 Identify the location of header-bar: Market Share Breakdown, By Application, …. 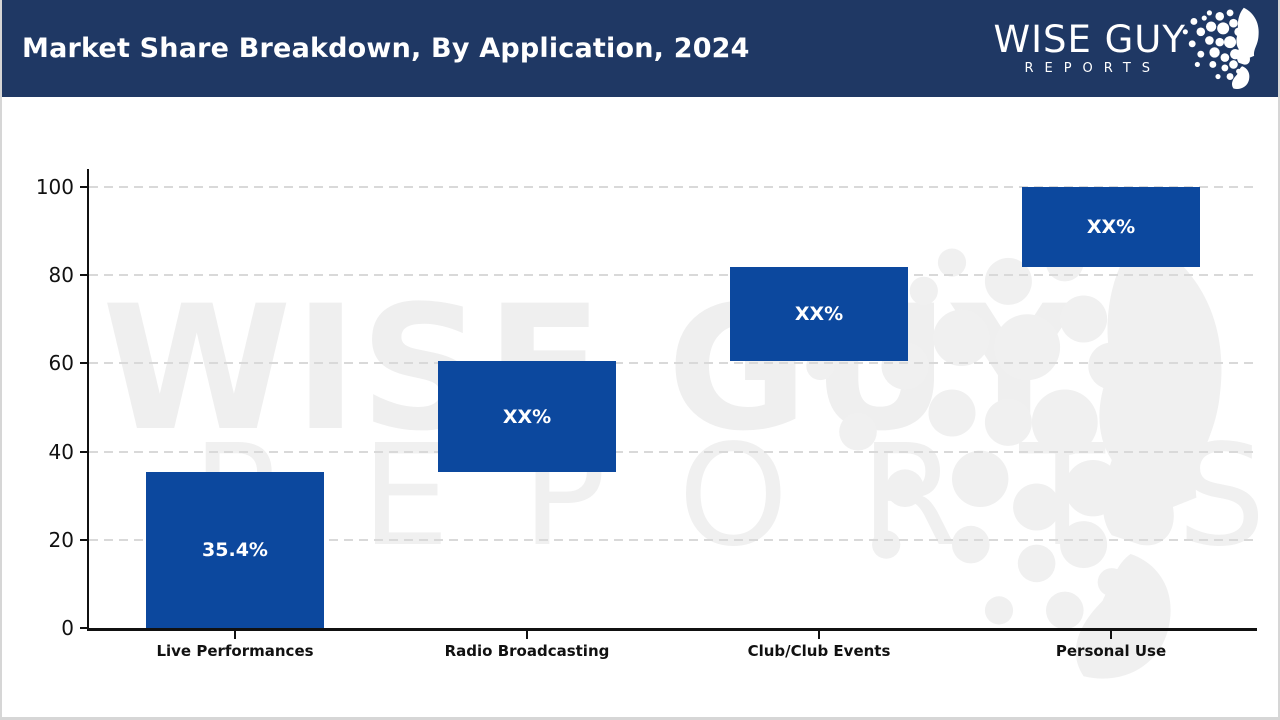
(640, 48).